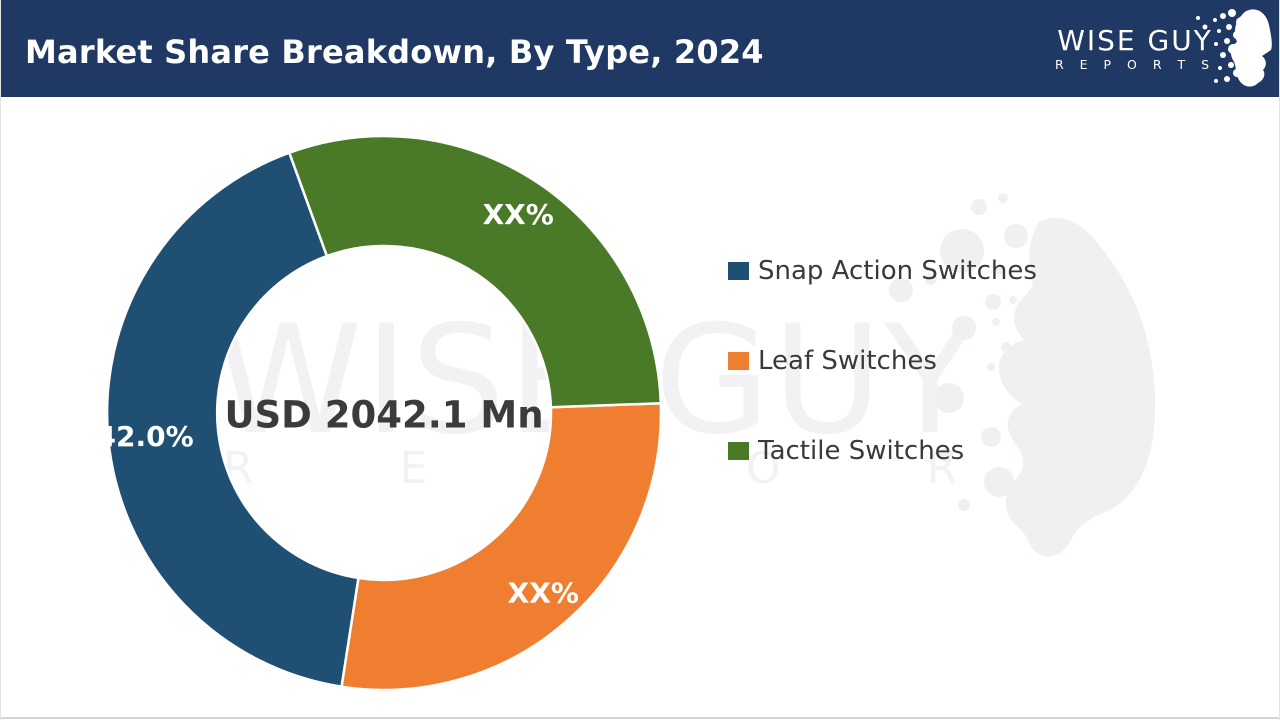  I want to click on slice-percentage-label-snap-action-switches: 42.0%, so click(145, 436).